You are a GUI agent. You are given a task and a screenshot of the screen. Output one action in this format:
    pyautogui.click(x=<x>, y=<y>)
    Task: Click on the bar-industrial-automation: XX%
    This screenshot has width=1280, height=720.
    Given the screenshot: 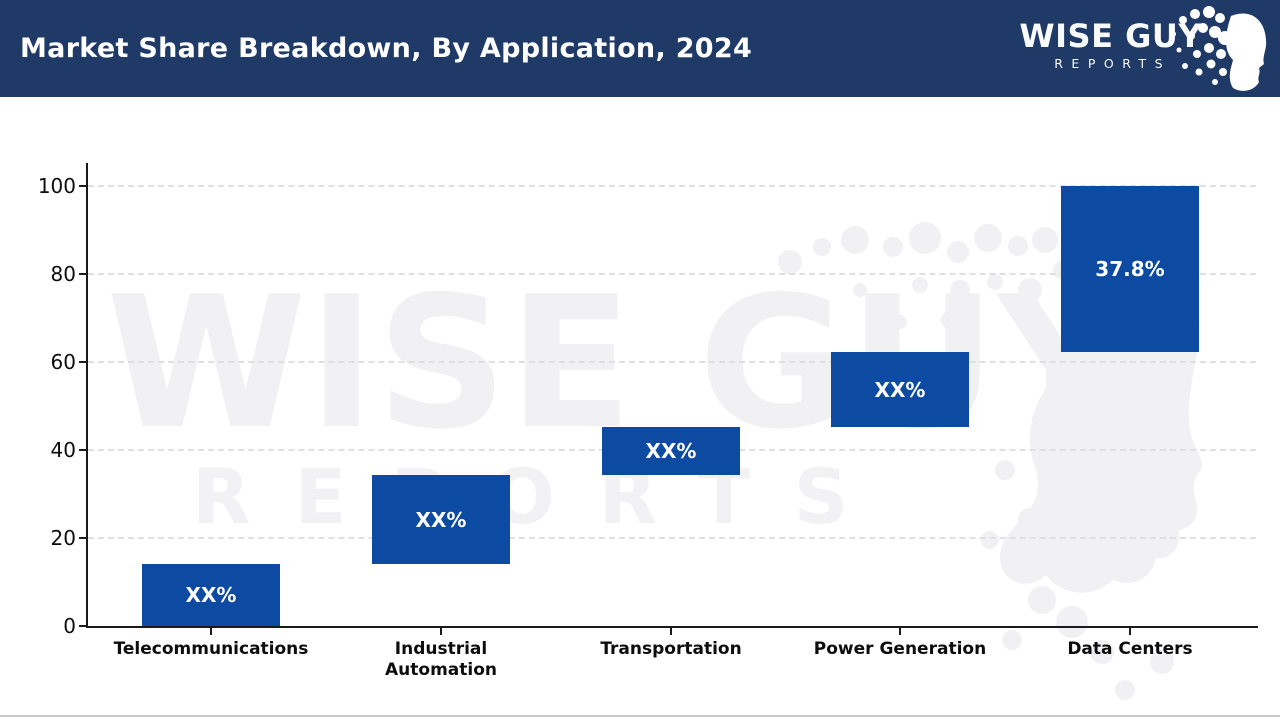 What is the action you would take?
    pyautogui.click(x=441, y=520)
    